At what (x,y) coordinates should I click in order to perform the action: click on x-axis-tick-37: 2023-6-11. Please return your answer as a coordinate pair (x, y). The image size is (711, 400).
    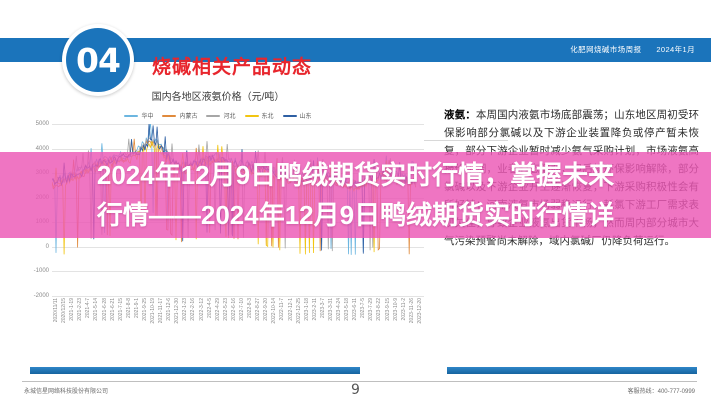
    Looking at the image, I should click on (355, 309).